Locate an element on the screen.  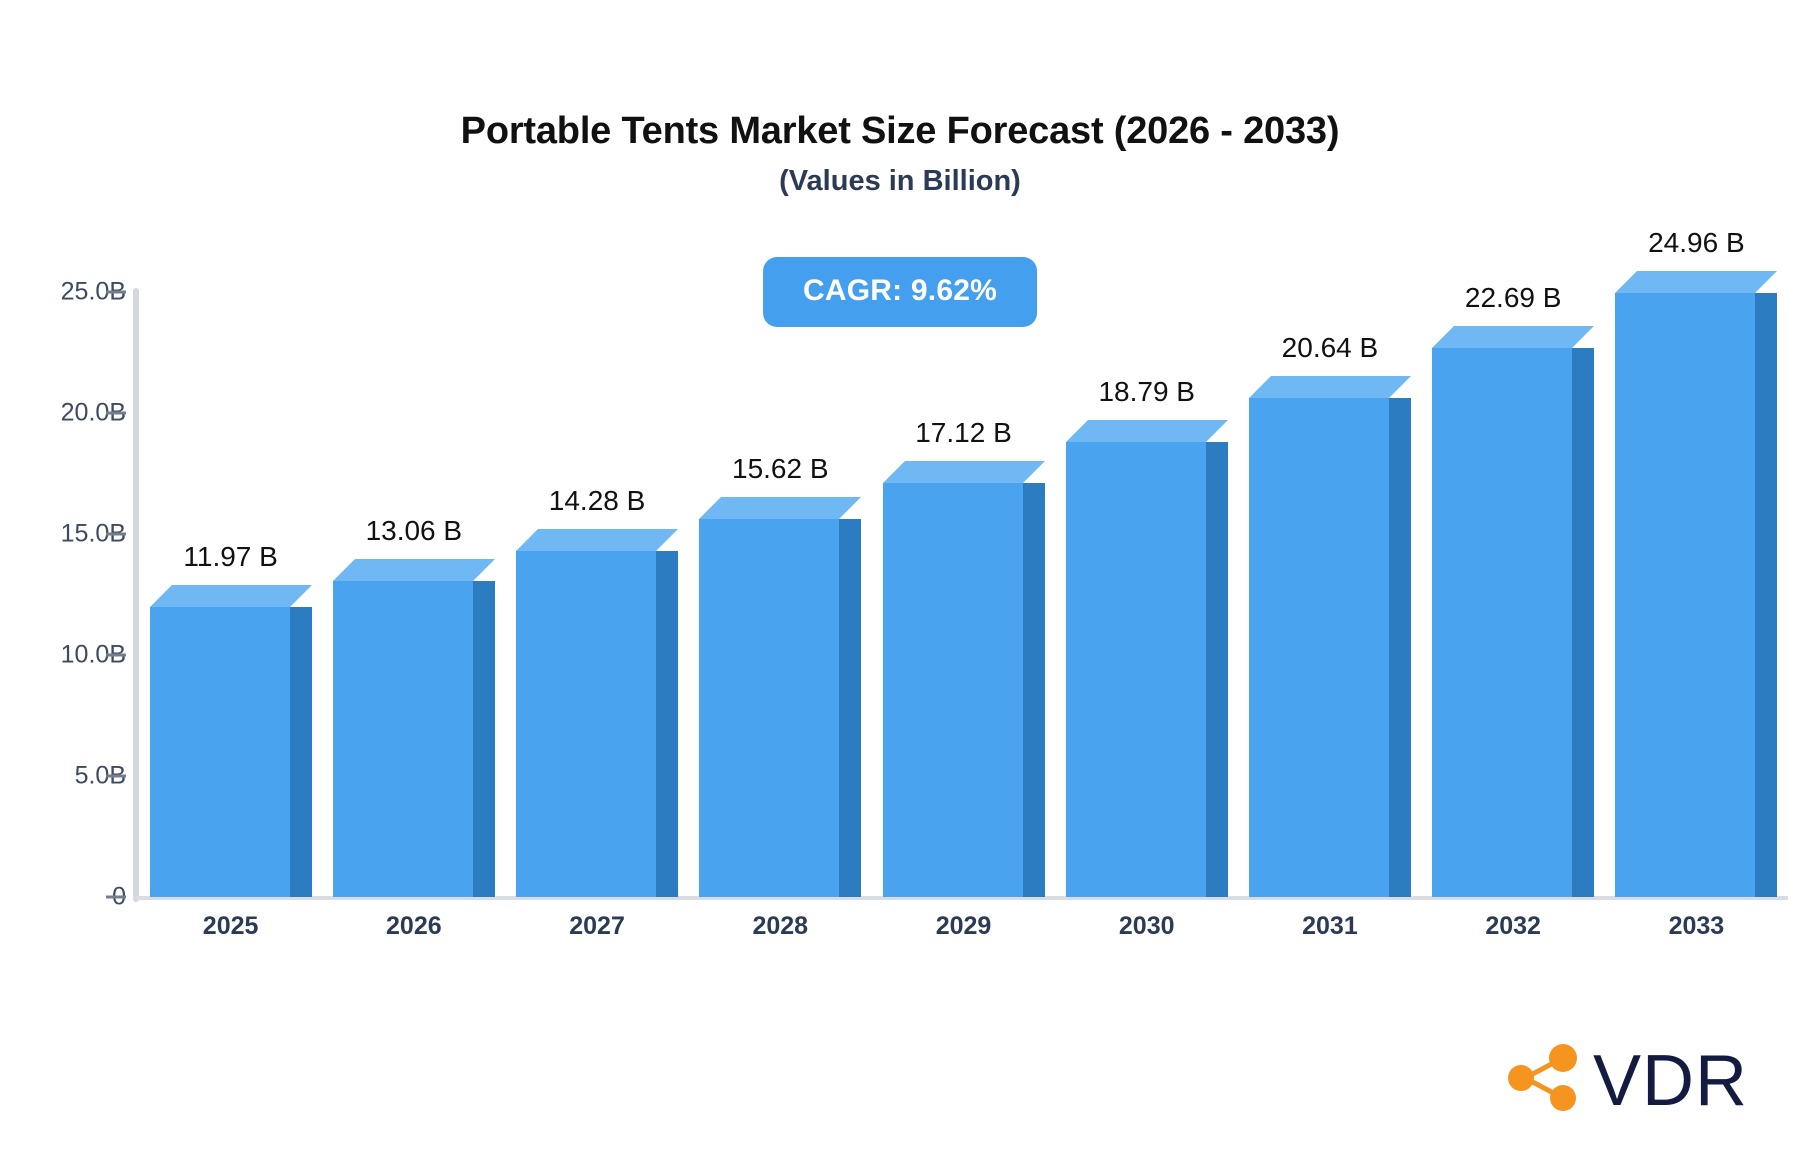
bar-value-label: 15.62 B is located at coordinates (780, 468).